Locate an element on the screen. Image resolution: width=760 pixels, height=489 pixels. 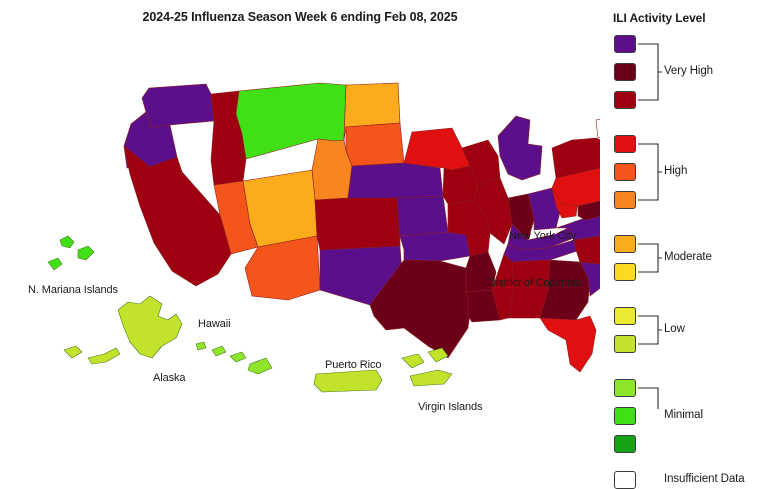
state-nc: North Carolina: Very High is located at coordinates (586, 250).